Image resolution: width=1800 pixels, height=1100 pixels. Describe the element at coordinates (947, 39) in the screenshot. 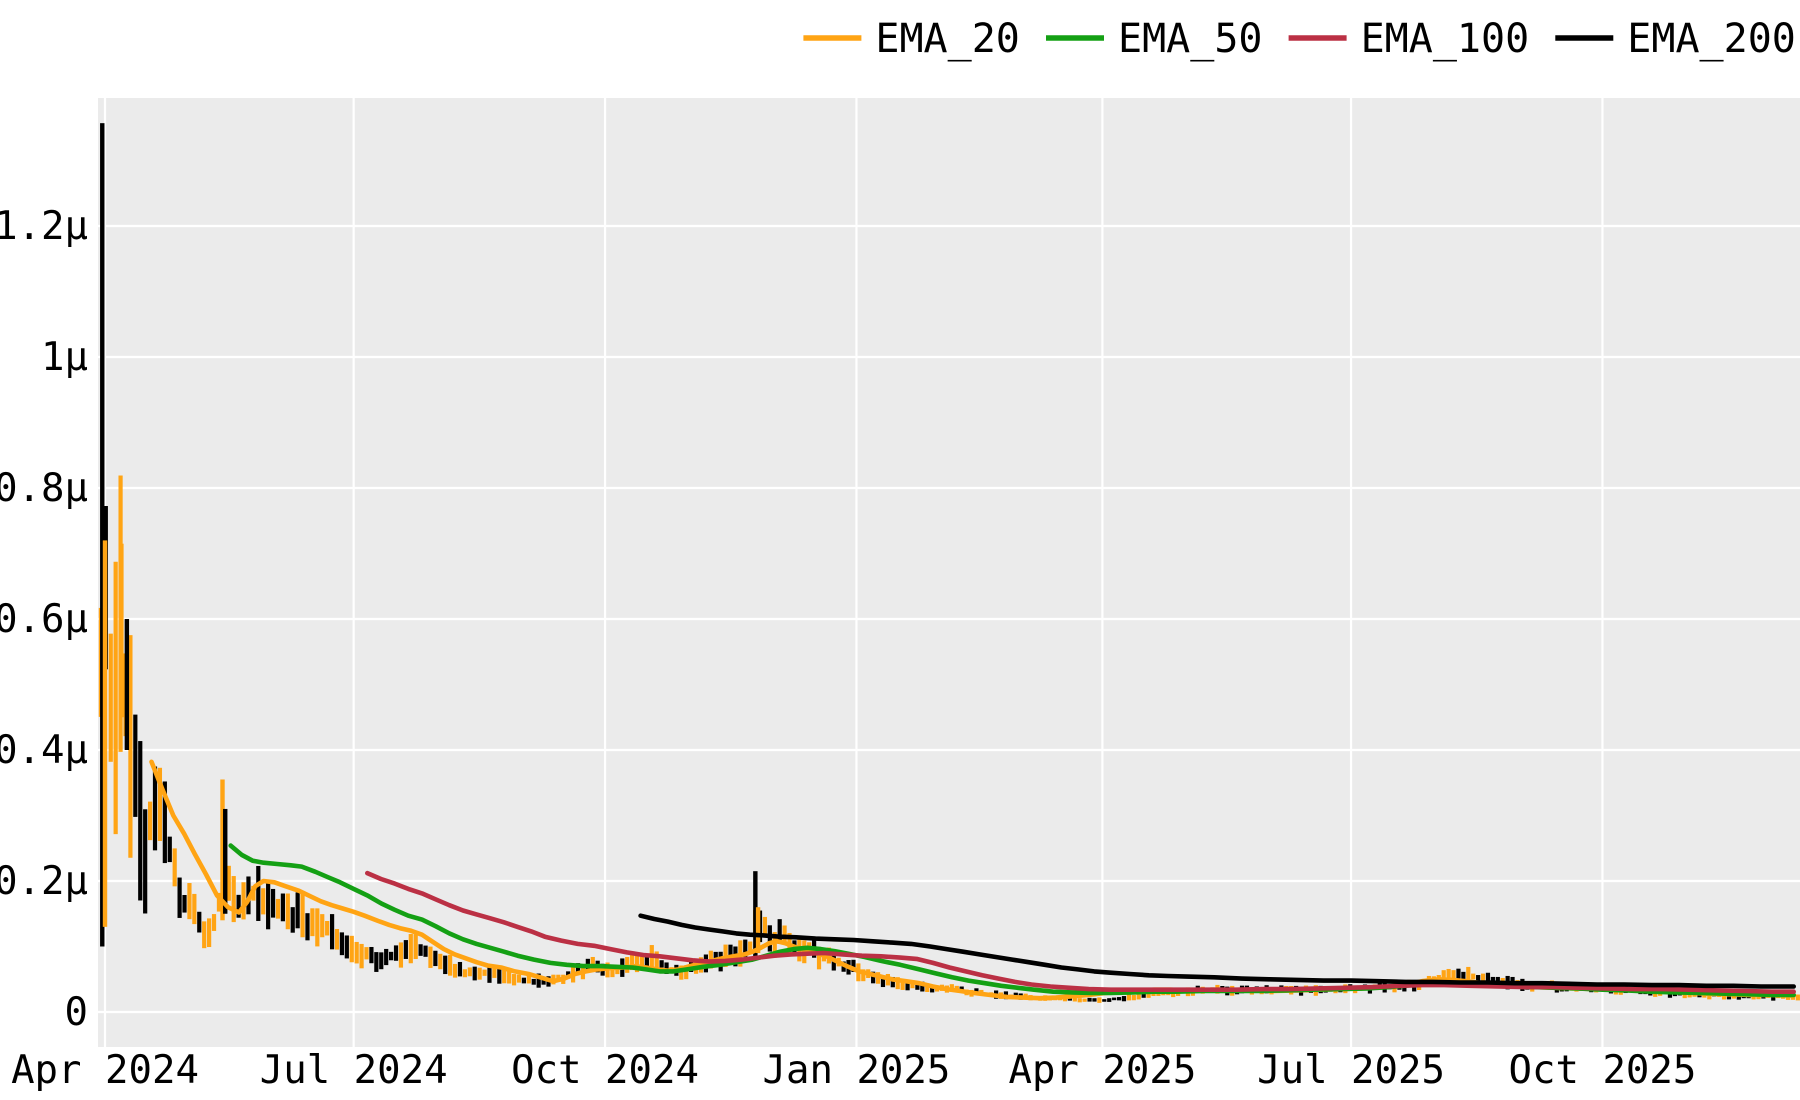

I see `legend-label-ema-20: EMA_20` at that location.